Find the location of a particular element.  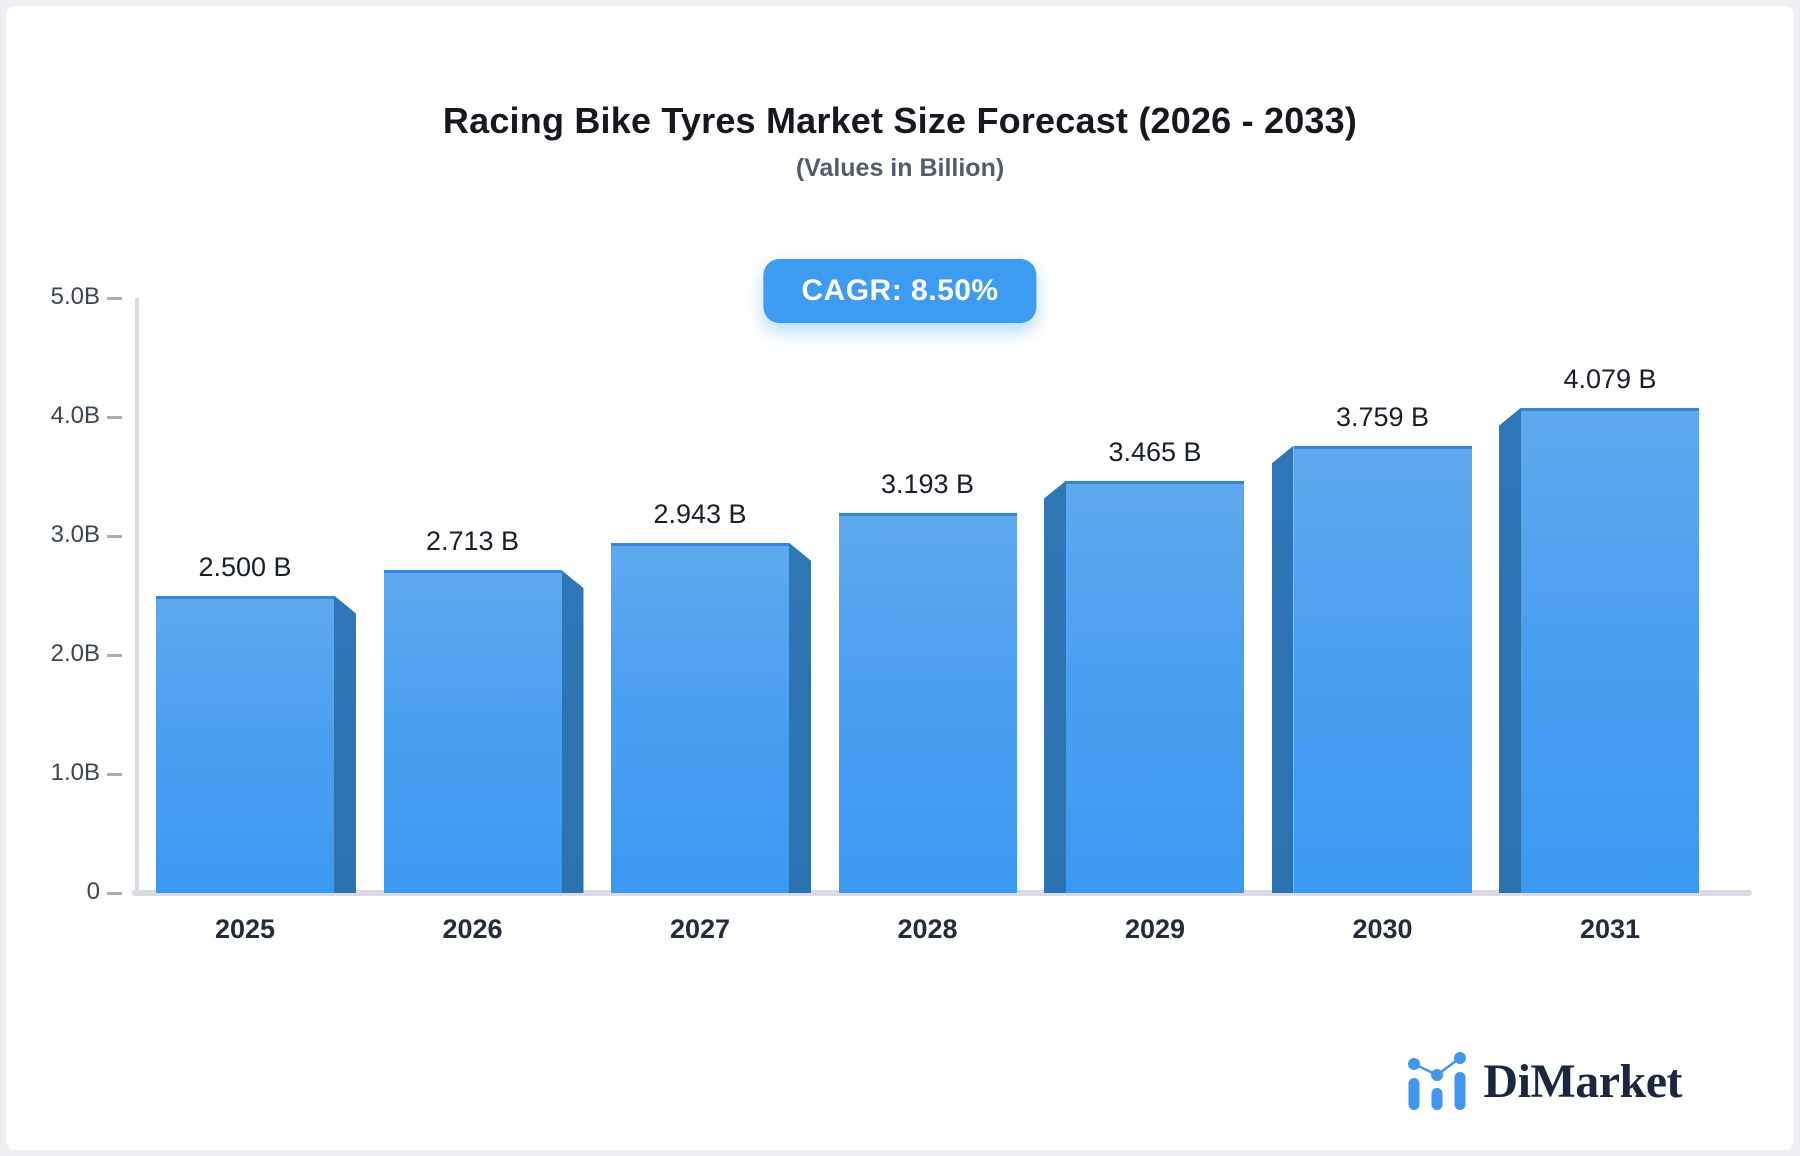

x-category-label: 2027 is located at coordinates (700, 929).